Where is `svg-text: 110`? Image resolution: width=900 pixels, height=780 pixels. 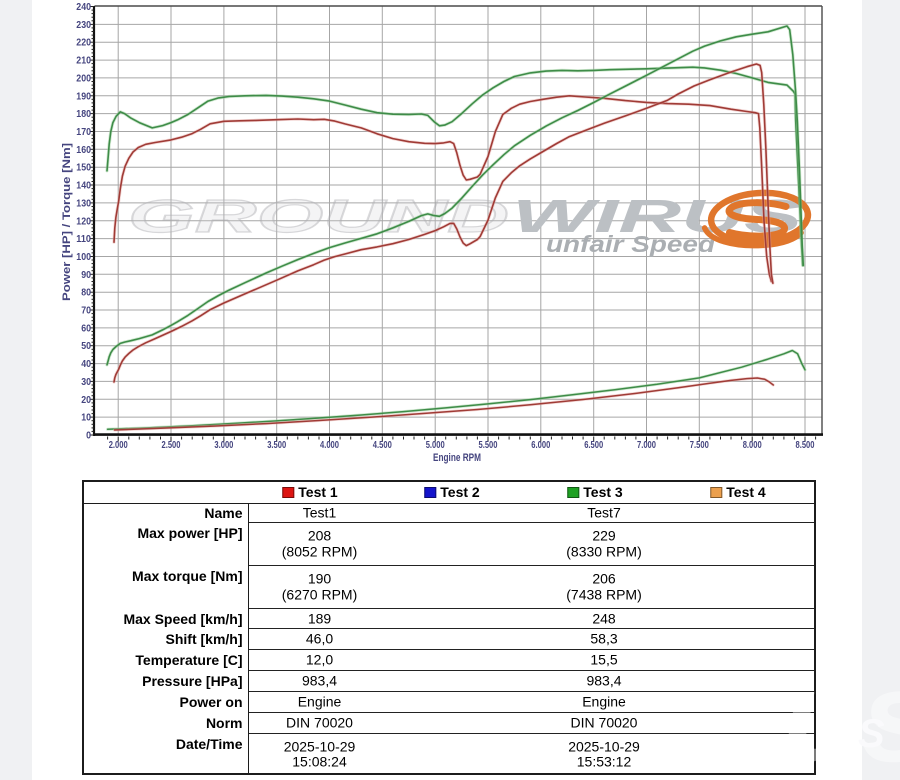 svg-text: 110 is located at coordinates (83, 239).